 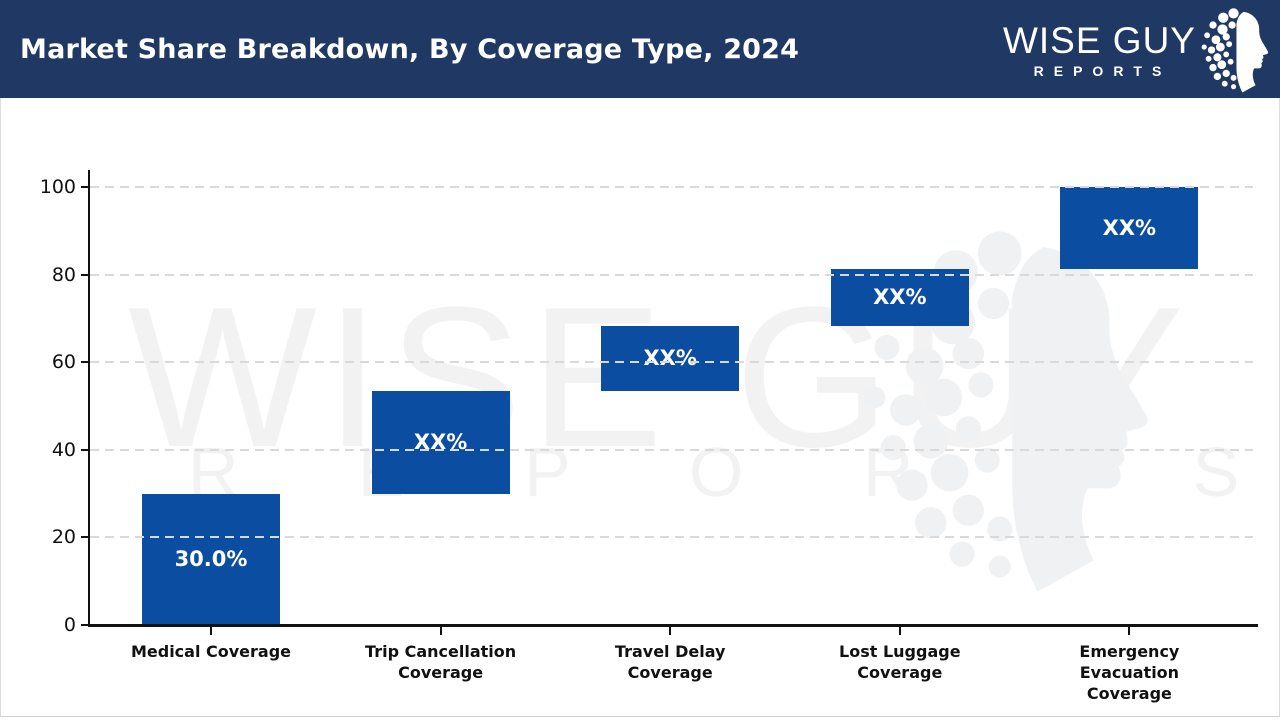 I want to click on x-category-label: Trip Cancellation Coverage, so click(x=441, y=662).